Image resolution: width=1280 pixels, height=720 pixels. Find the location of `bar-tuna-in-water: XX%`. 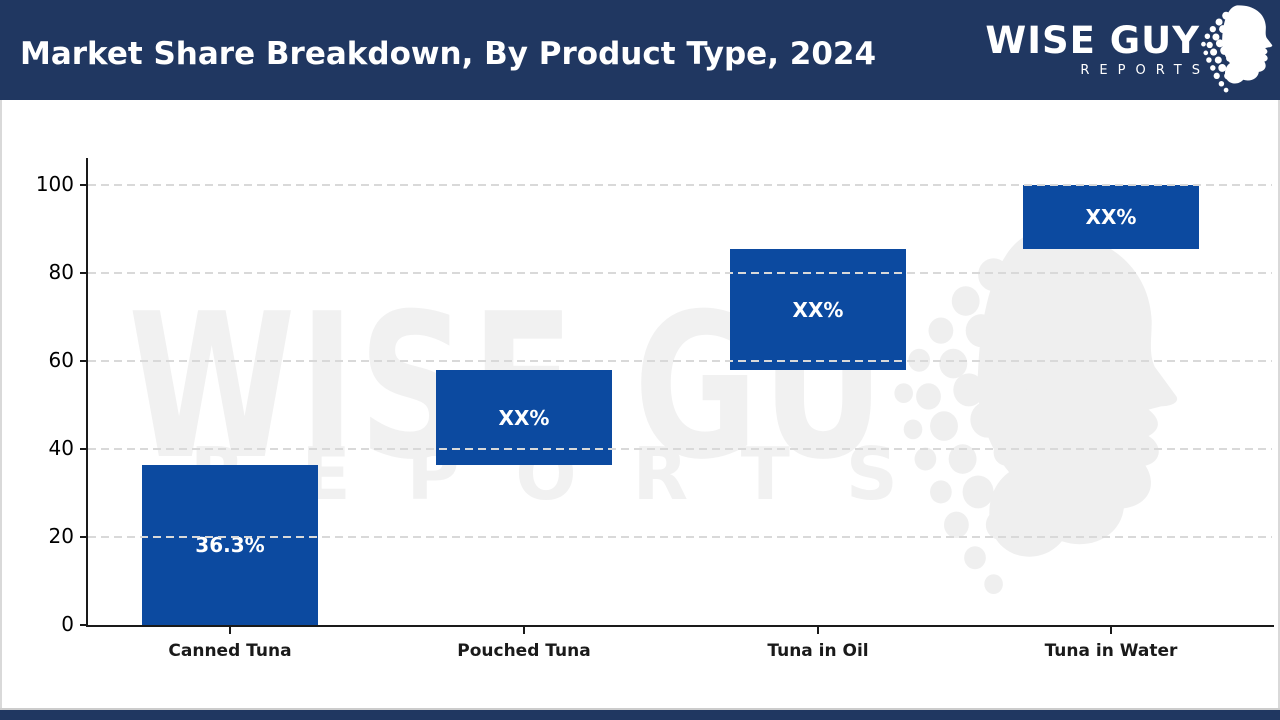

bar-tuna-in-water: XX% is located at coordinates (1111, 217).